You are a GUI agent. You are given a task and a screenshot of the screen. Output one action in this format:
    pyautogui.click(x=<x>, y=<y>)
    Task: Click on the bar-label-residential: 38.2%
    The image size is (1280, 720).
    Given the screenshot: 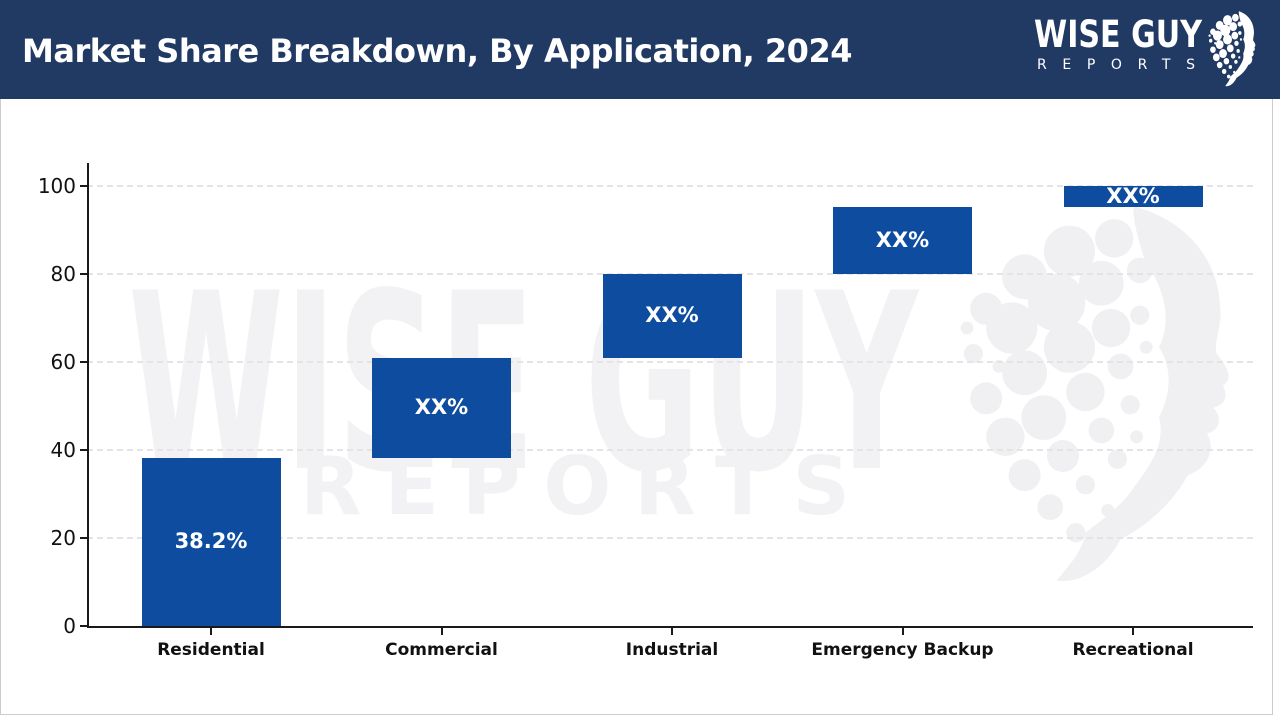 What is the action you would take?
    pyautogui.click(x=211, y=541)
    